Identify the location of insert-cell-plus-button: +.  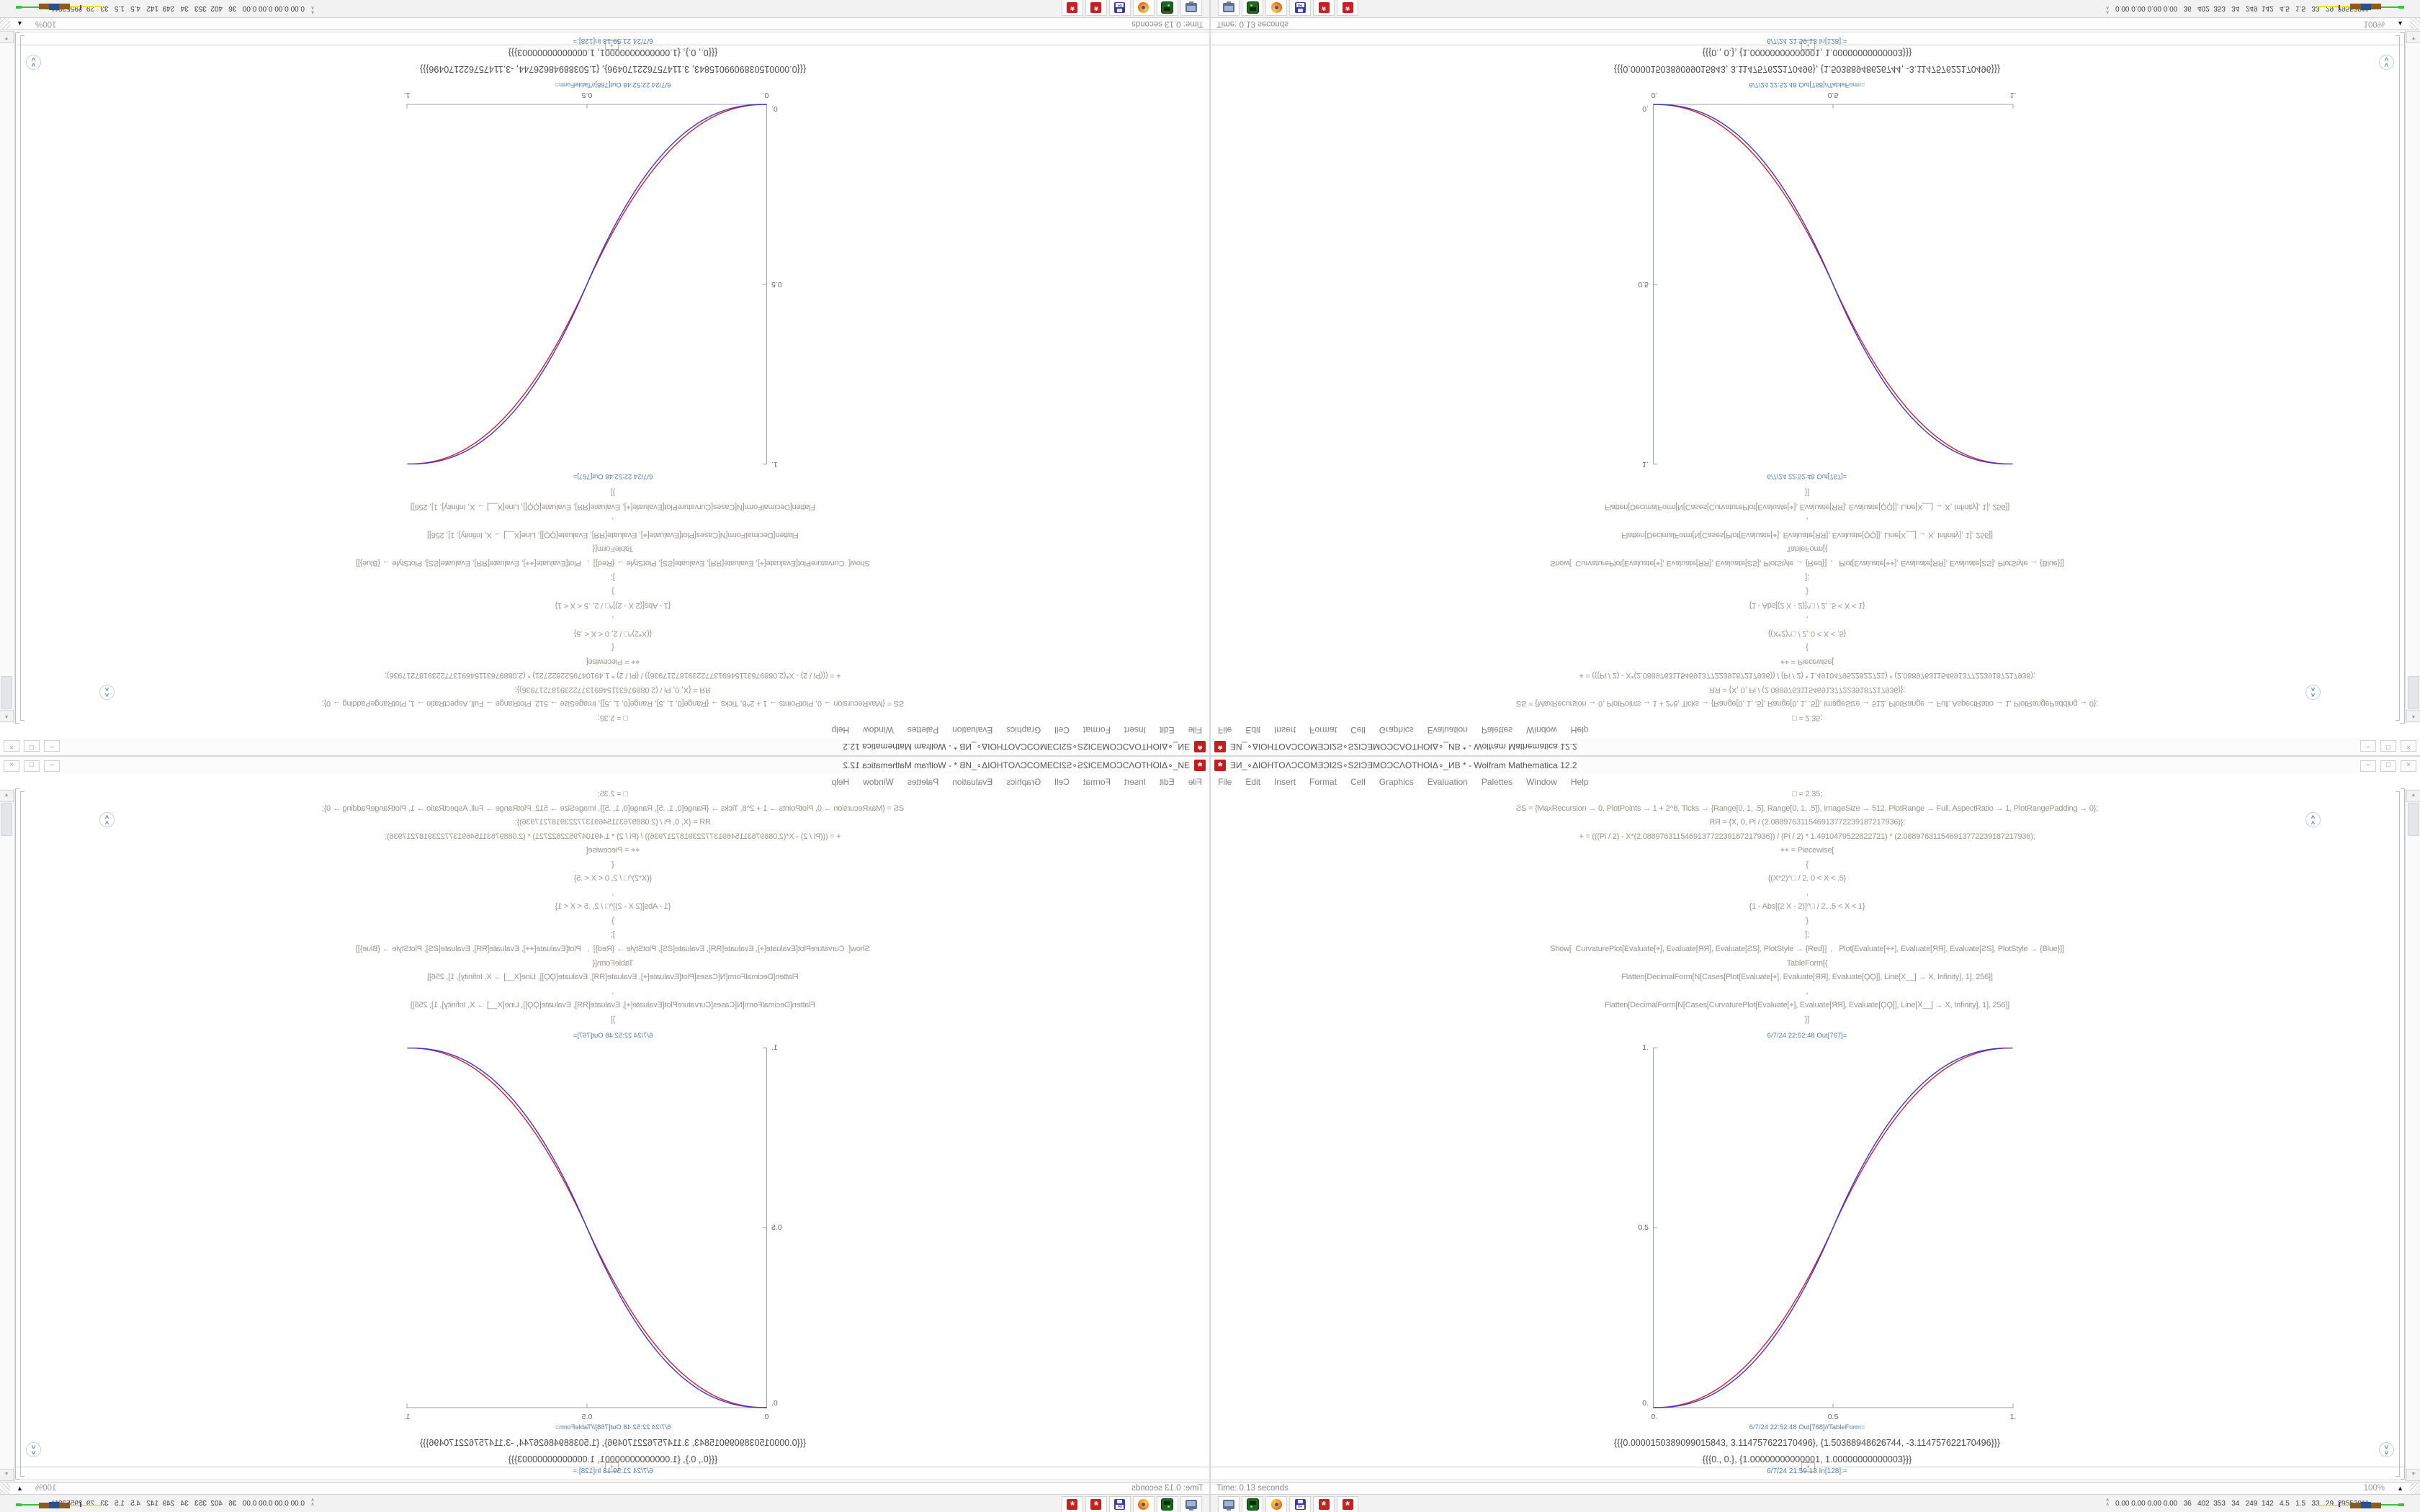
(1808, 1467).